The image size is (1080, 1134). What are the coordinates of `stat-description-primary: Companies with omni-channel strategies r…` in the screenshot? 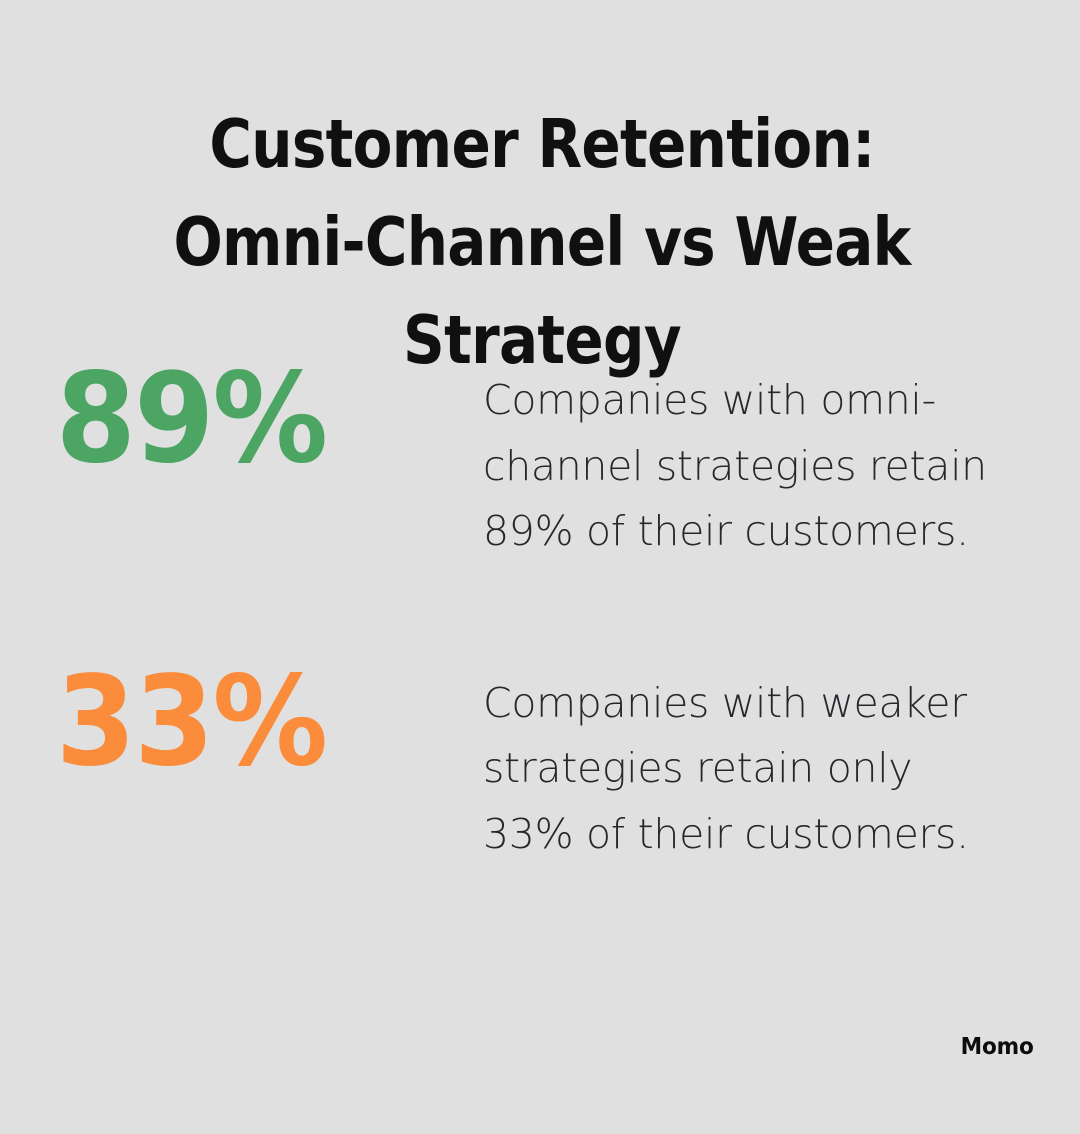 It's located at (735, 466).